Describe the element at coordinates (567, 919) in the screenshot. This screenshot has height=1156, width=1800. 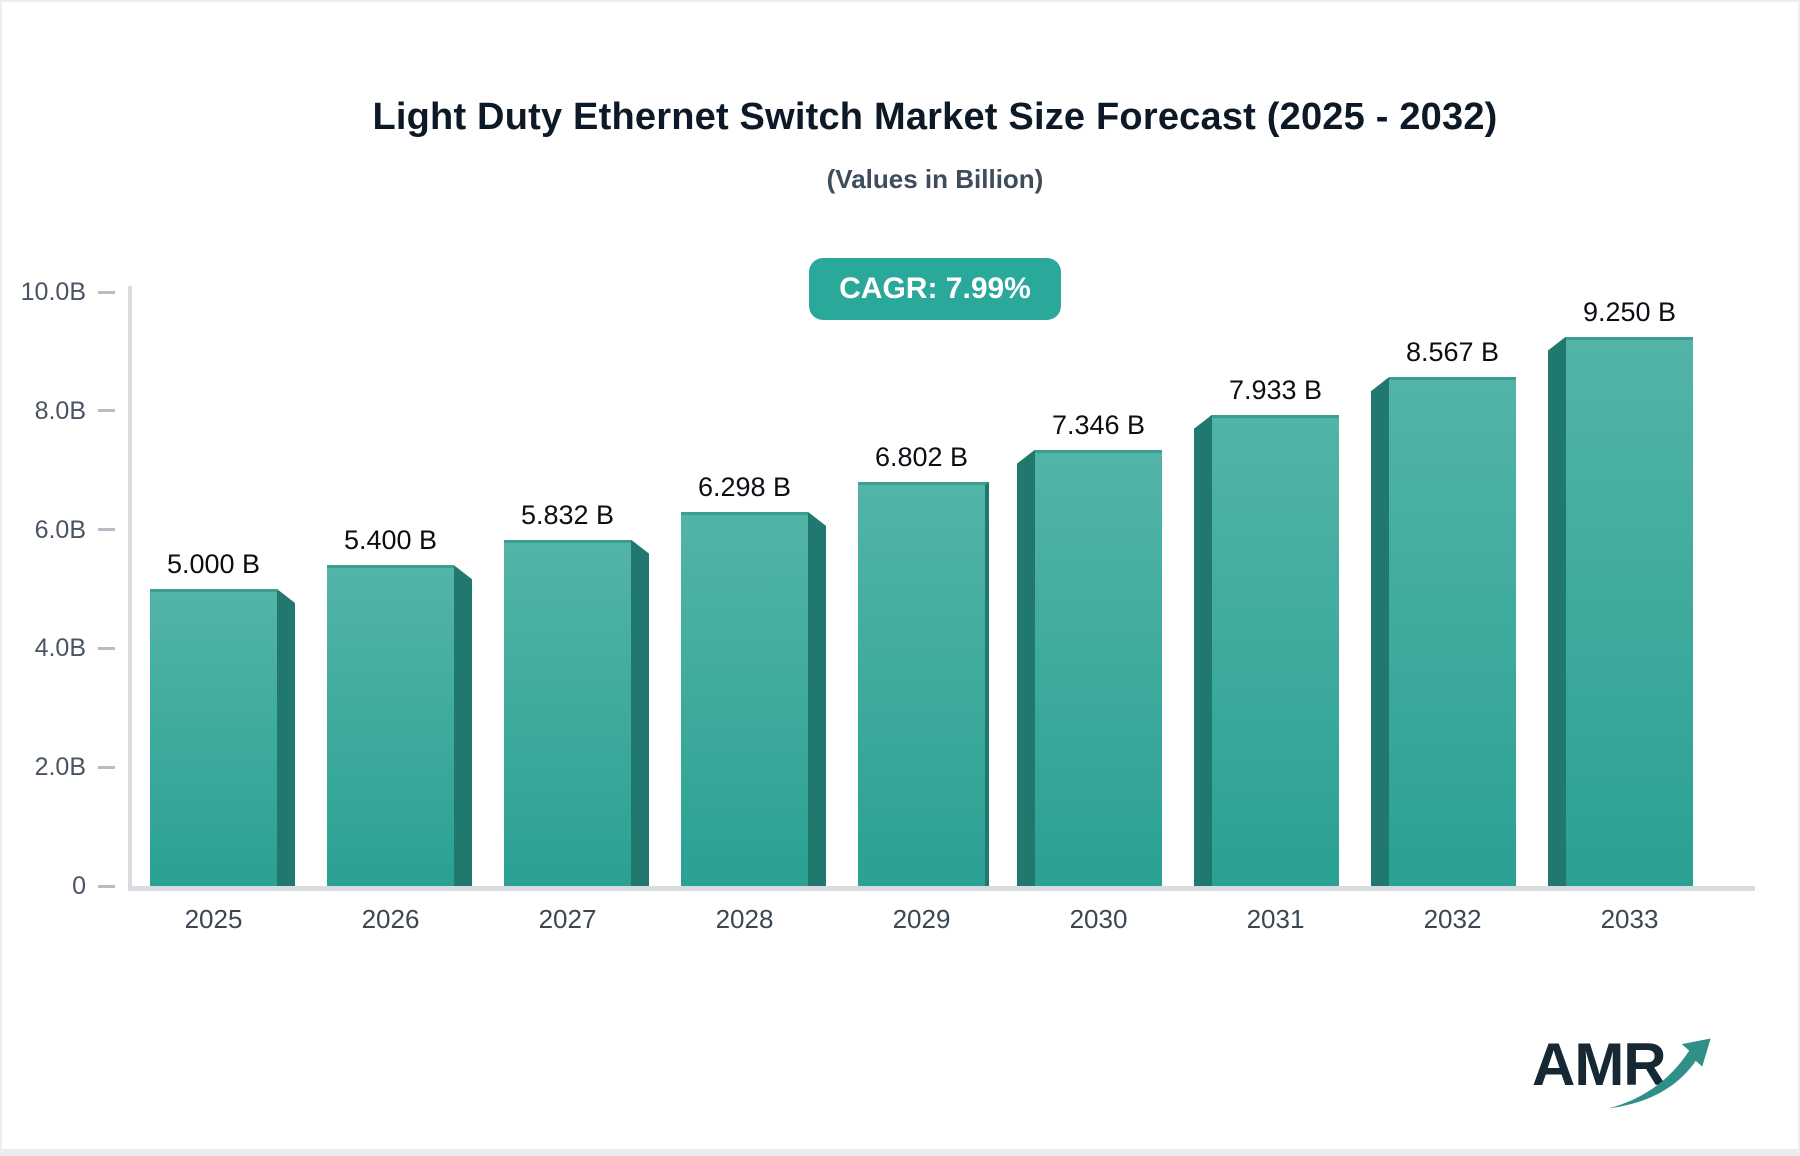
I see `x-tick-label-2027: 2027` at that location.